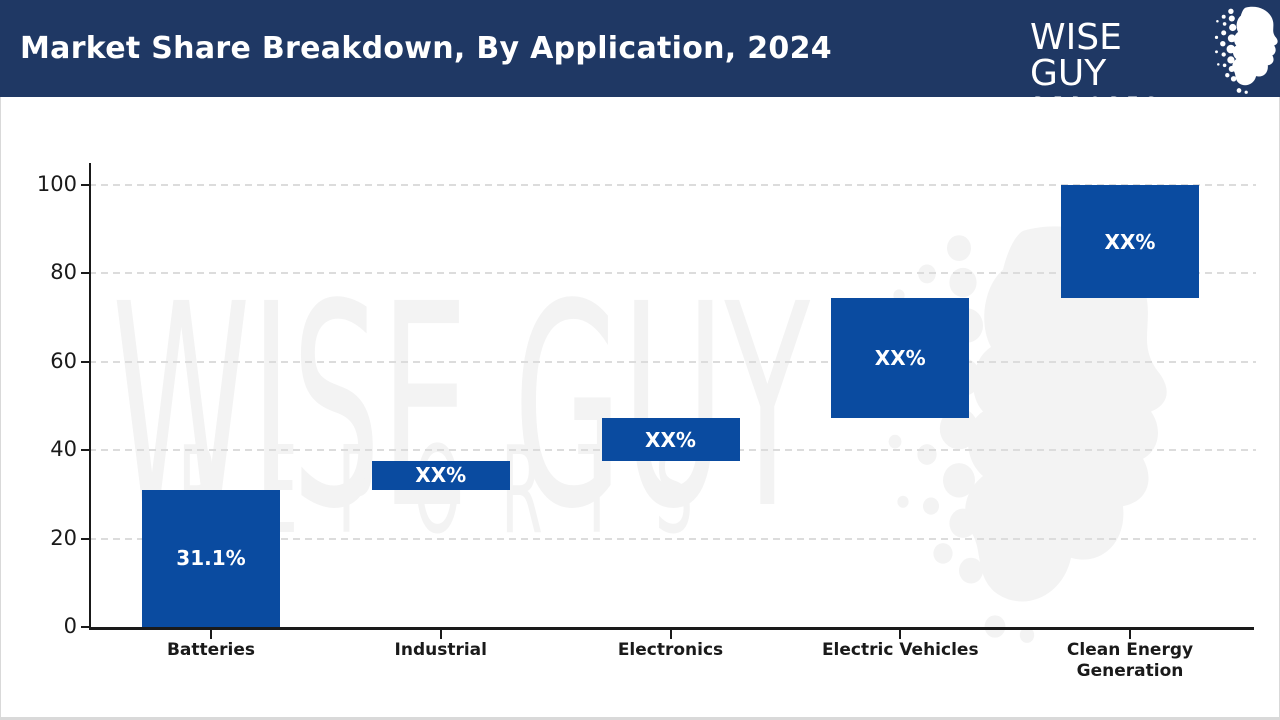 This screenshot has width=1280, height=720. I want to click on bar-batteries: 31.1%, so click(211, 558).